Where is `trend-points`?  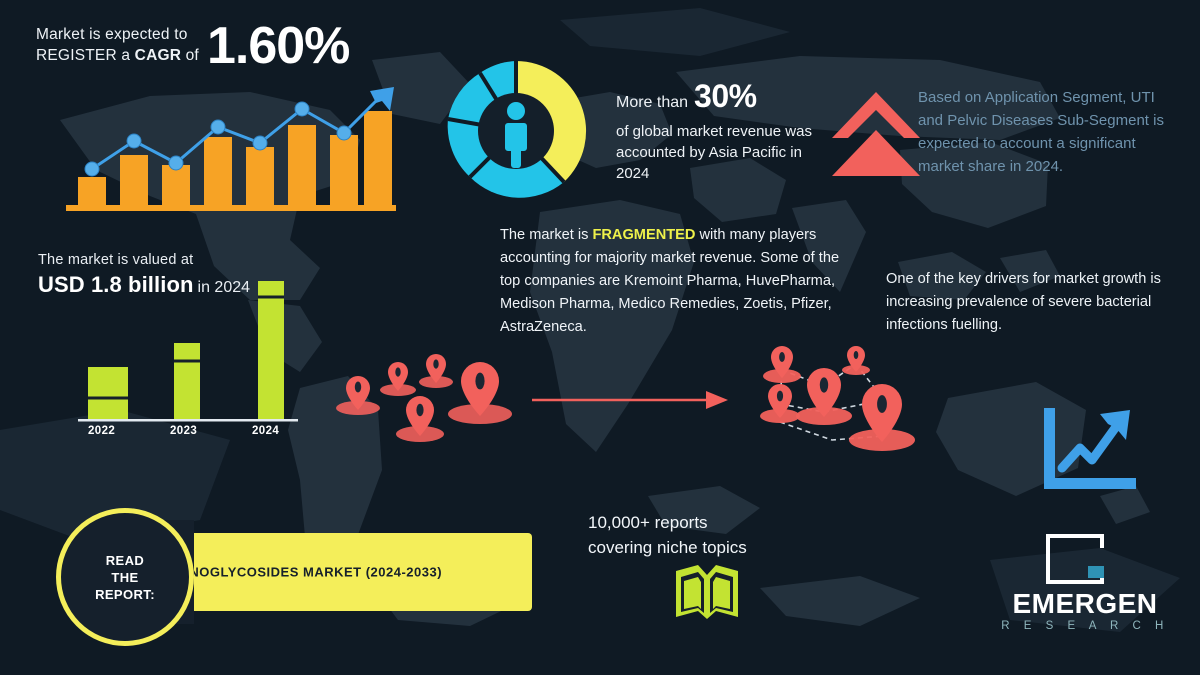
trend-points is located at coordinates (218, 139).